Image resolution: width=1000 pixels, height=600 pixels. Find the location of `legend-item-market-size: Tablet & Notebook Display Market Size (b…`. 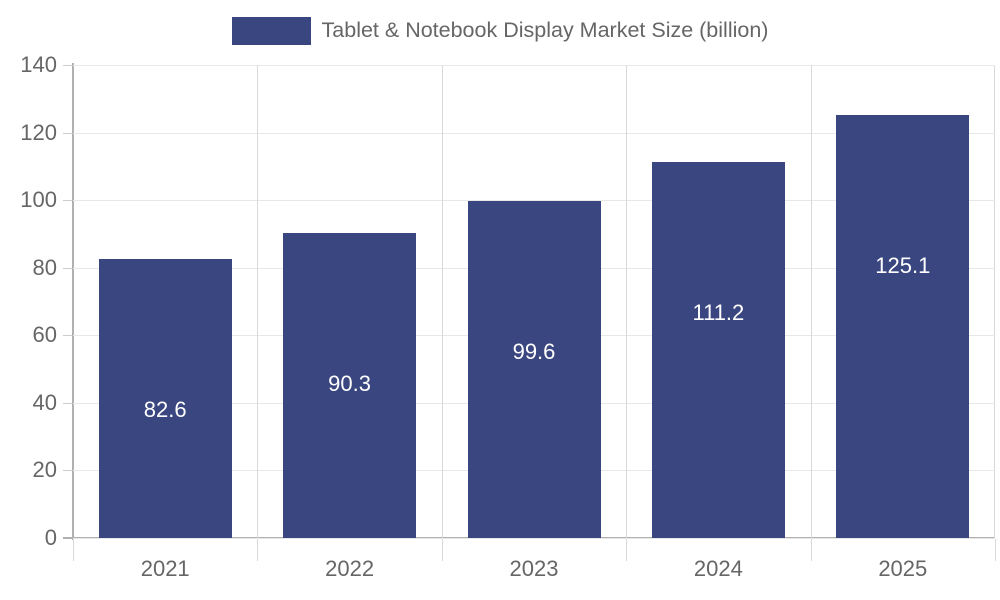

legend-item-market-size: Tablet & Notebook Display Market Size (b… is located at coordinates (500, 31).